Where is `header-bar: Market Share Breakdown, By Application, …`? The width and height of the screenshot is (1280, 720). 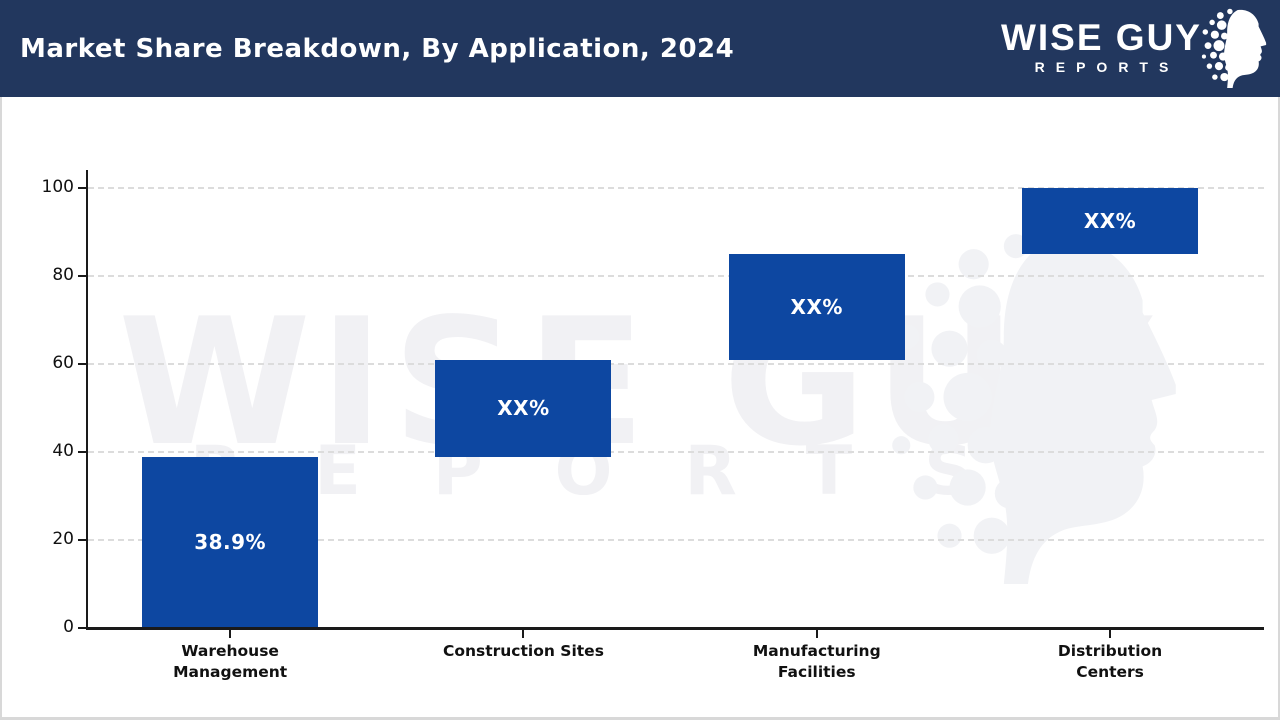
header-bar: Market Share Breakdown, By Application, … is located at coordinates (640, 48).